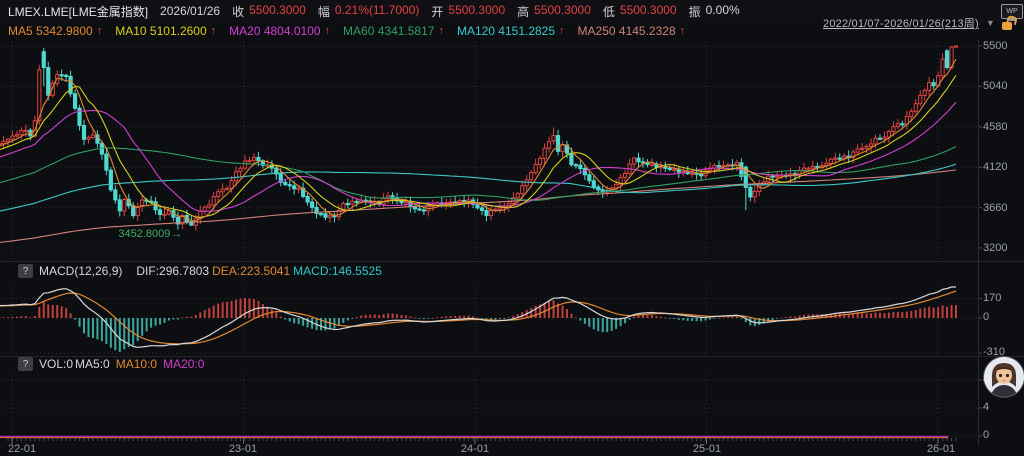  What do you see at coordinates (506, 30) in the screenshot?
I see `ma-legend-text: MA120 4151.2825` at bounding box center [506, 30].